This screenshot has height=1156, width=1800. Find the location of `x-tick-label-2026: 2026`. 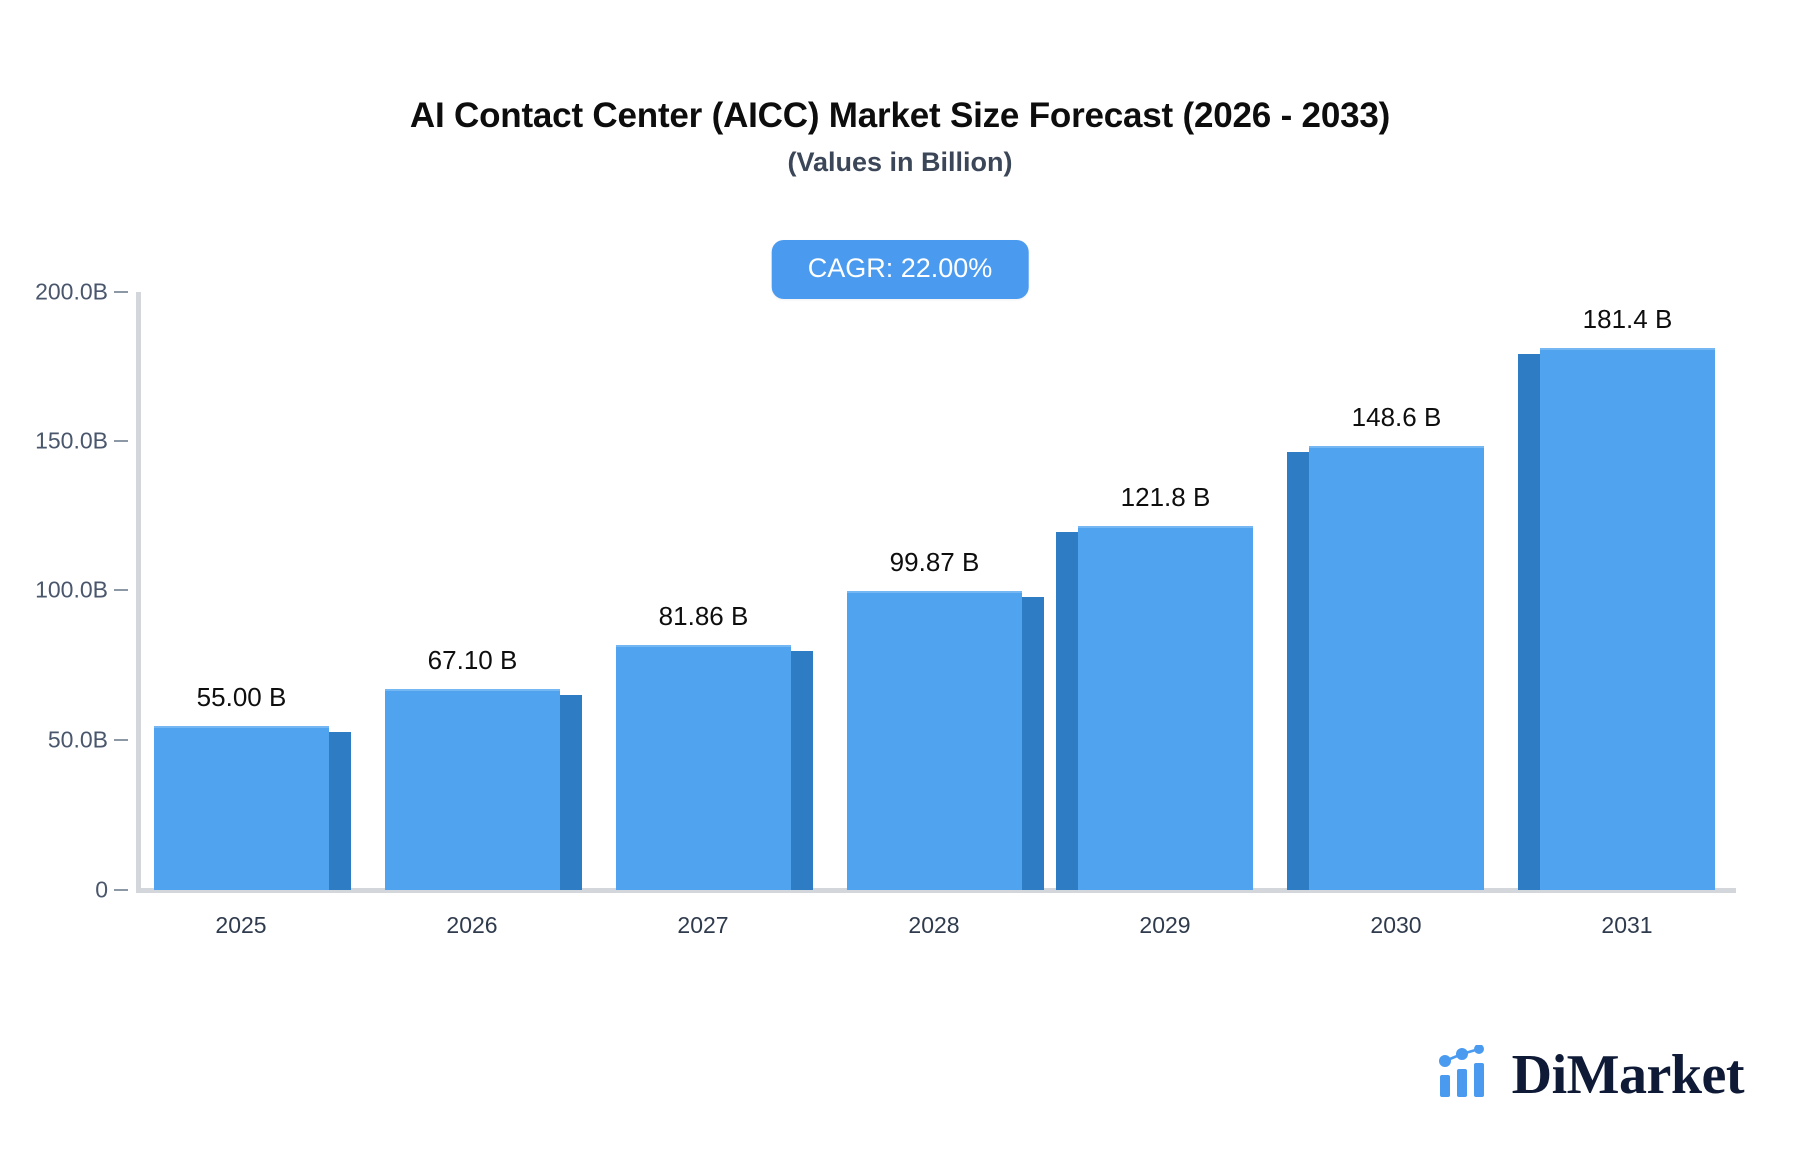

x-tick-label-2026: 2026 is located at coordinates (472, 925).